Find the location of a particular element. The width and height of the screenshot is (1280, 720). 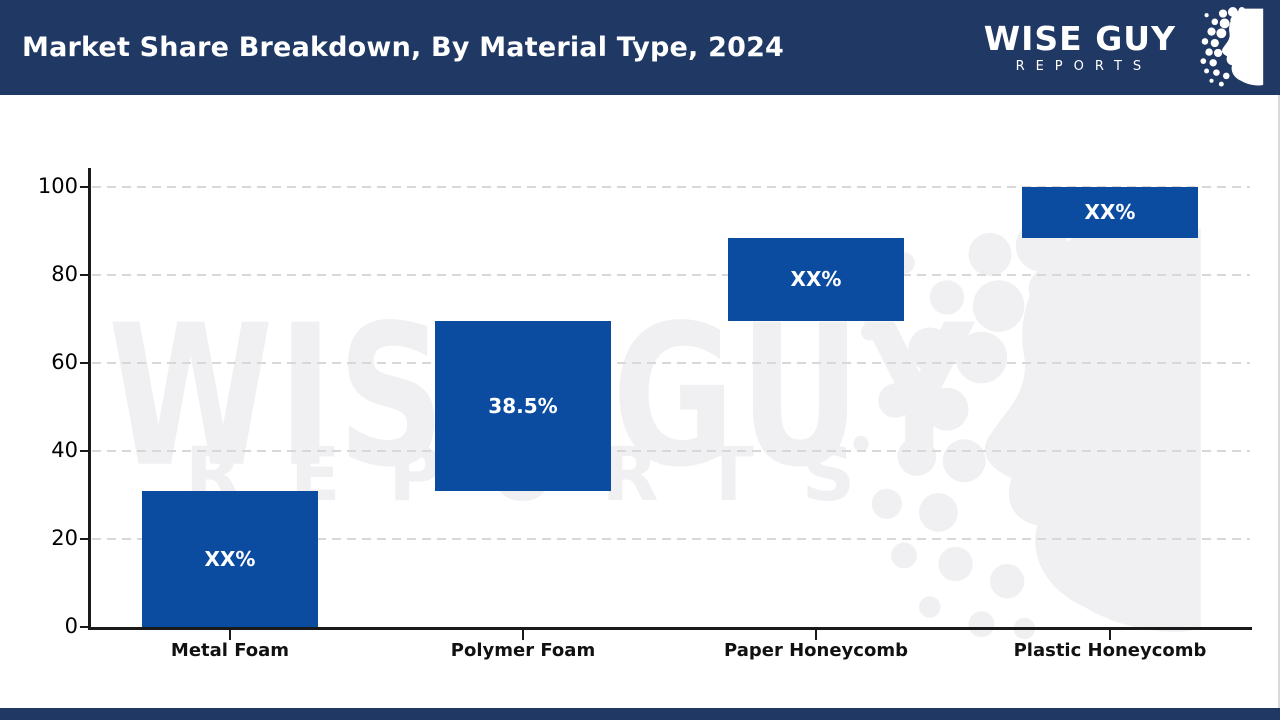

wise-guy-reports-logo: WISE GUY REPORTS is located at coordinates (1132, 47).